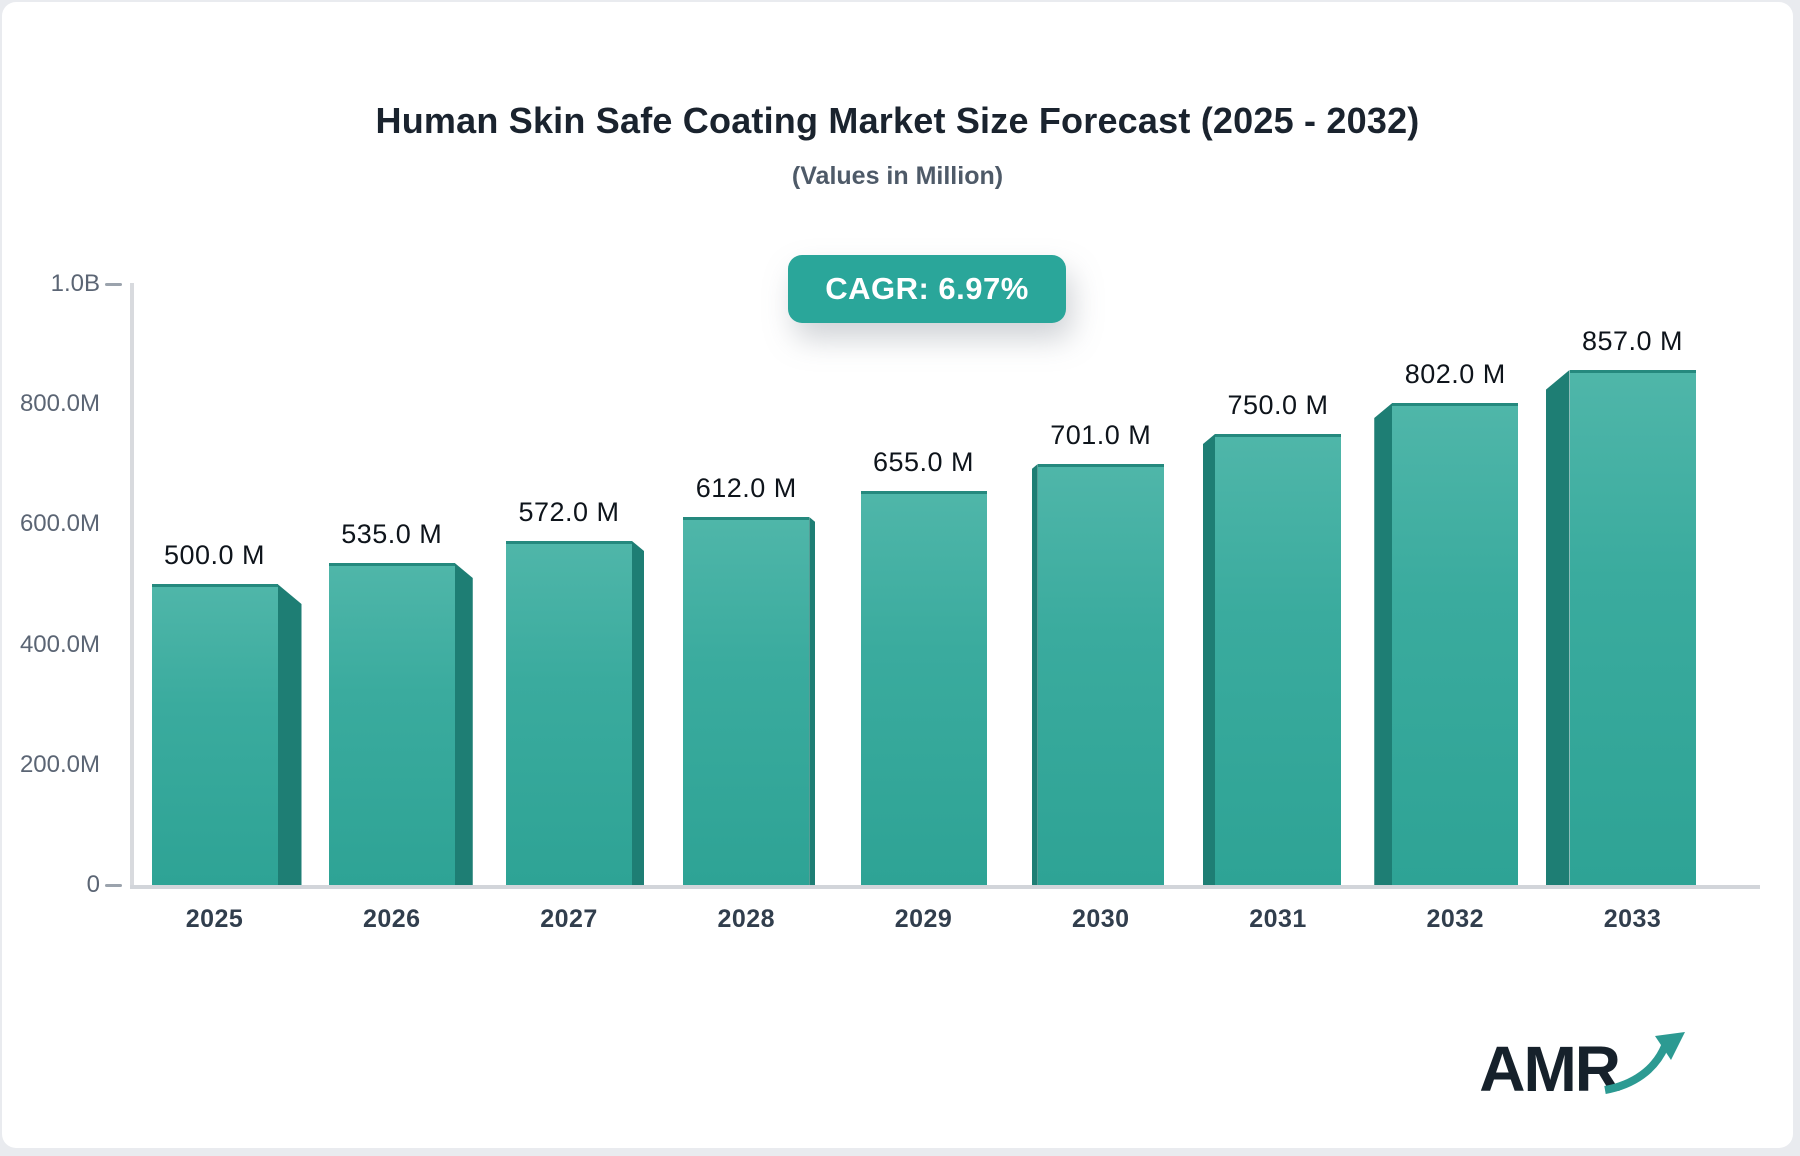  I want to click on bar-value-label-2031: 750.0 M, so click(1278, 405).